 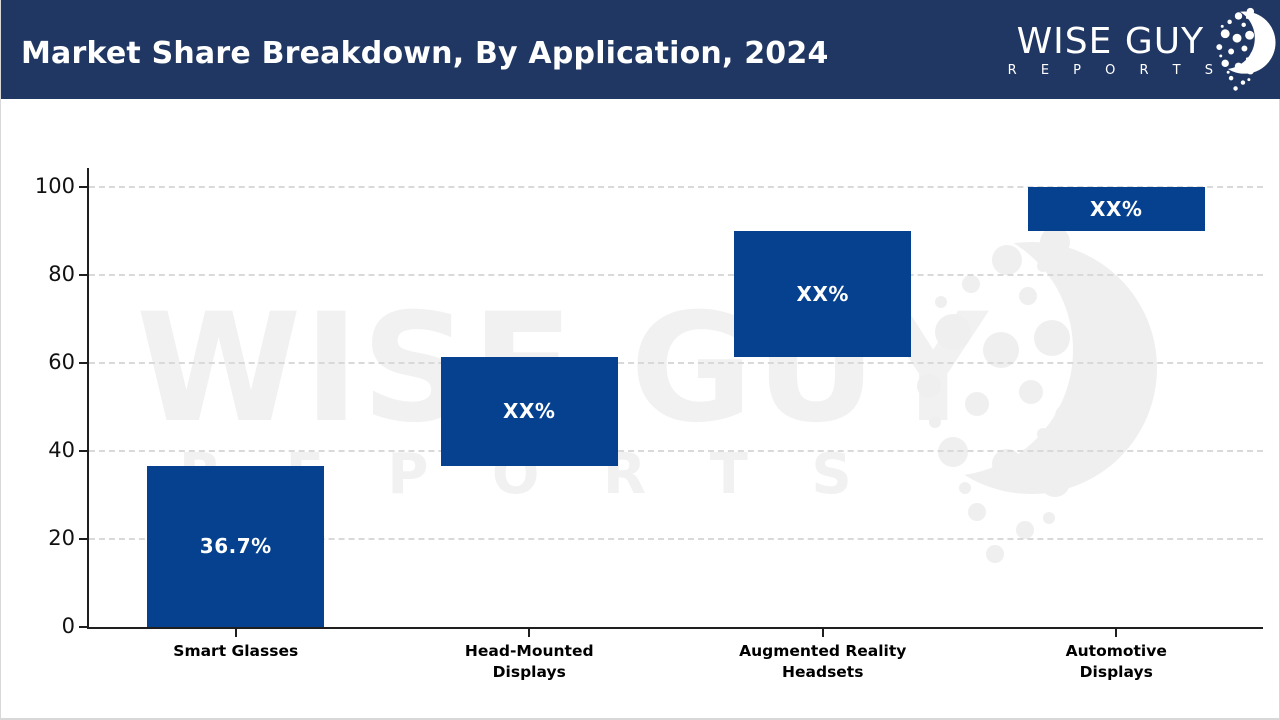 What do you see at coordinates (68, 626) in the screenshot?
I see `y-tick-label-0: 0` at bounding box center [68, 626].